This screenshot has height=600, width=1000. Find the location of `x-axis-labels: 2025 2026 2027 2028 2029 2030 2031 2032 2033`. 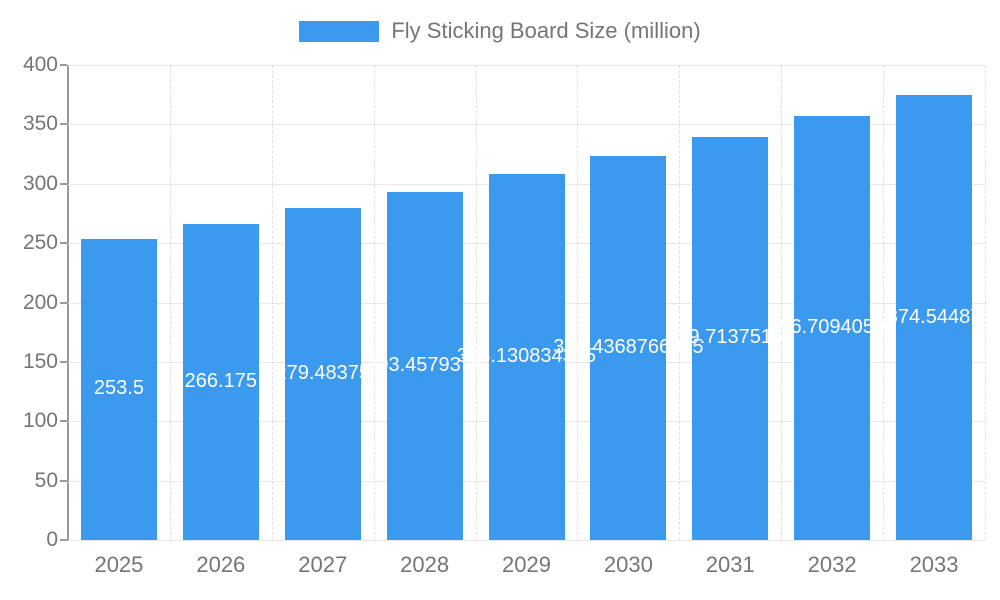

x-axis-labels: 2025 2026 2027 2028 2029 2030 2031 2032 2033 is located at coordinates (526, 570).